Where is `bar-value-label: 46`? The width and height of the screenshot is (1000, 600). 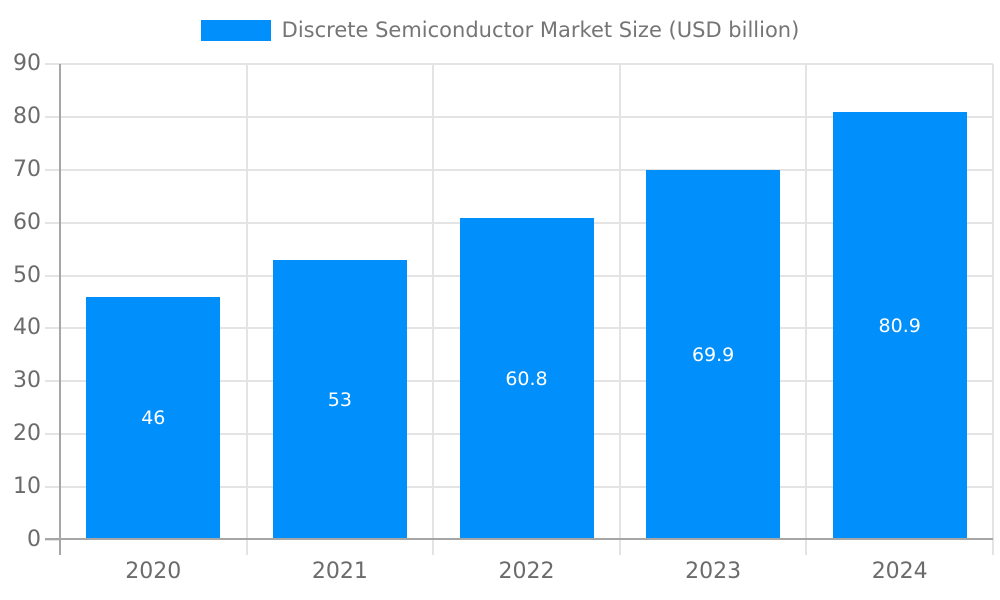
bar-value-label: 46 is located at coordinates (153, 418).